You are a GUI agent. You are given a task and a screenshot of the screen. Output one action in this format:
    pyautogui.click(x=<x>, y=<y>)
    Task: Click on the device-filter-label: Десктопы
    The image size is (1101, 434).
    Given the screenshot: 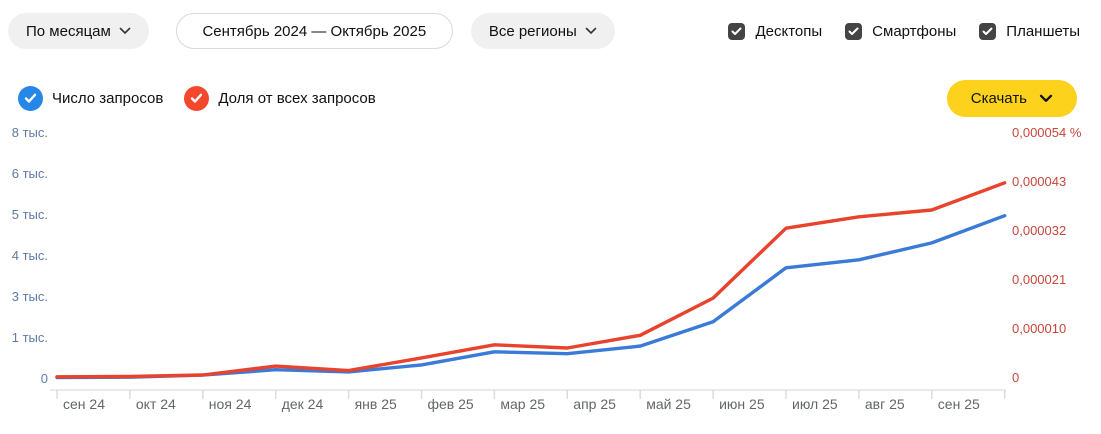 What is the action you would take?
    pyautogui.click(x=789, y=31)
    